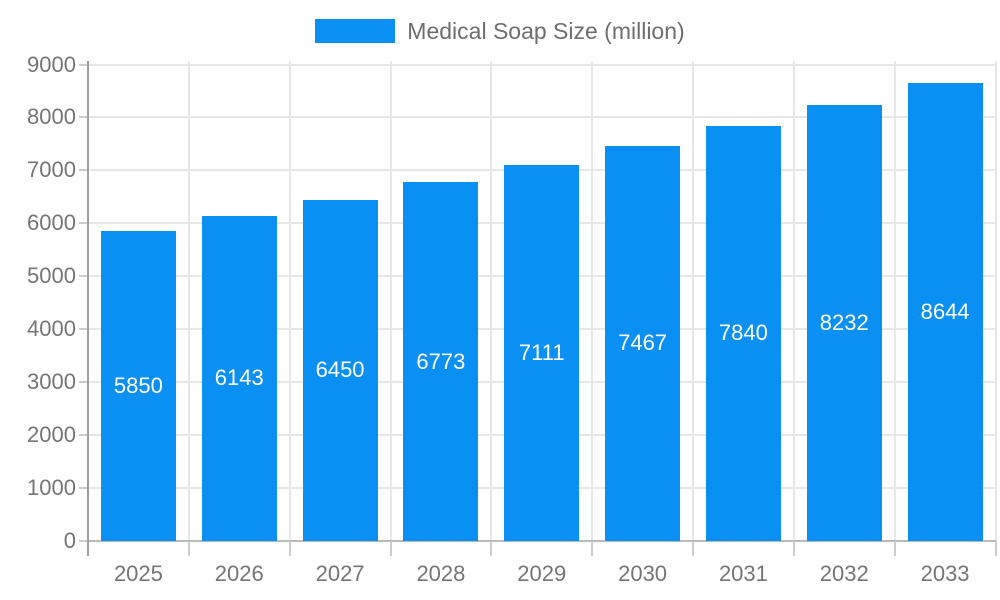 This screenshot has height=600, width=1000. What do you see at coordinates (51, 223) in the screenshot?
I see `y-axis-label: 6000` at bounding box center [51, 223].